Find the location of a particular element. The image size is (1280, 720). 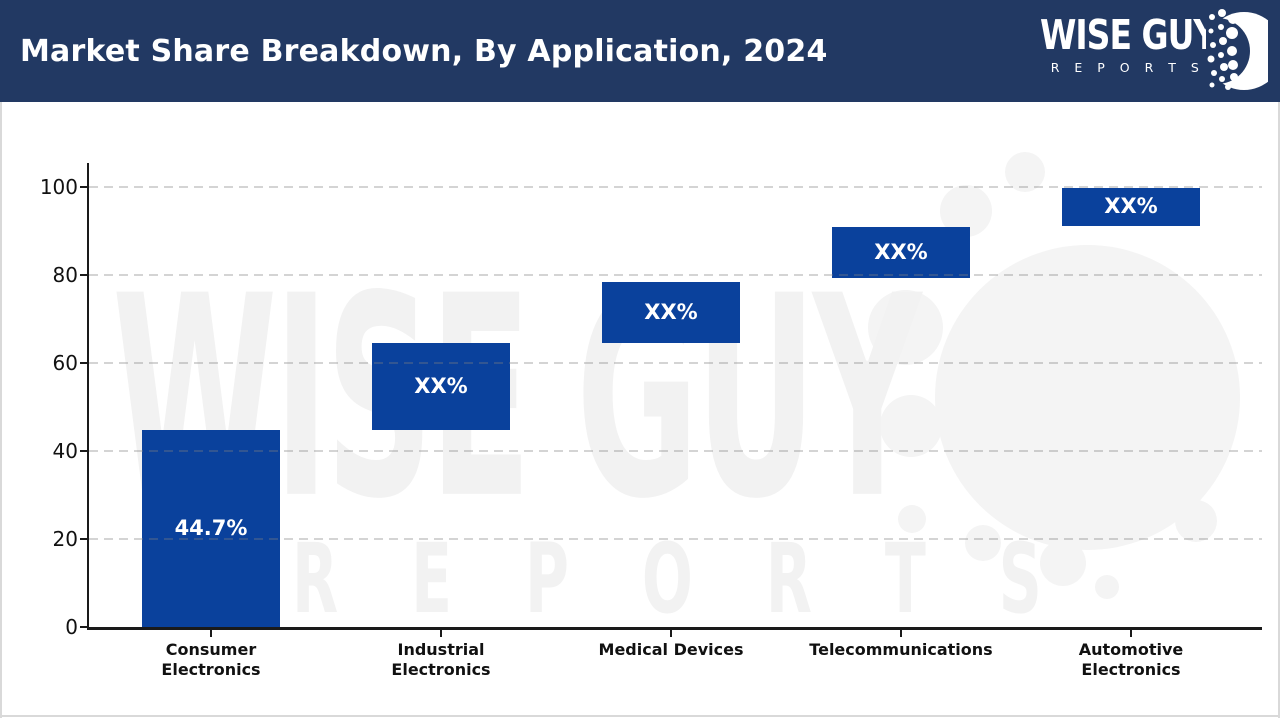

logo-wordmark: WISE GUY is located at coordinates (1128, 34).